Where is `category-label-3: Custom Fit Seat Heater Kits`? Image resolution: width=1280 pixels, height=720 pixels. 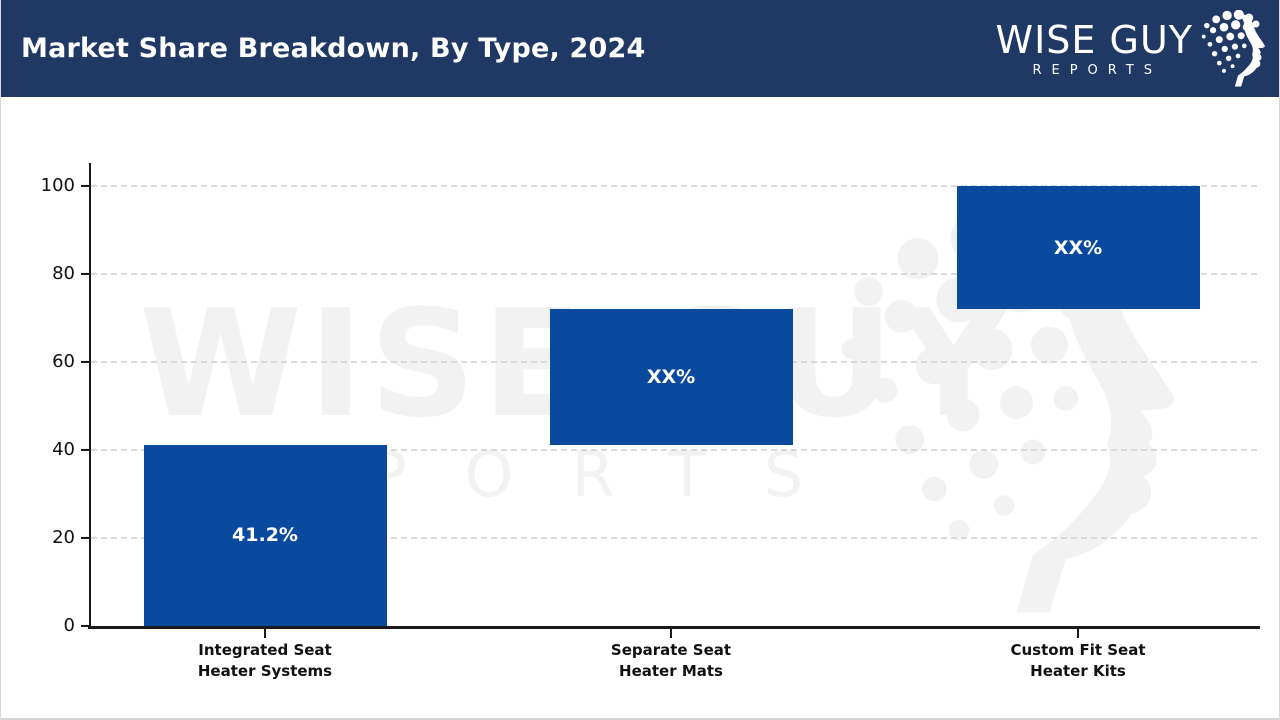
category-label-3: Custom Fit Seat Heater Kits is located at coordinates (1078, 660).